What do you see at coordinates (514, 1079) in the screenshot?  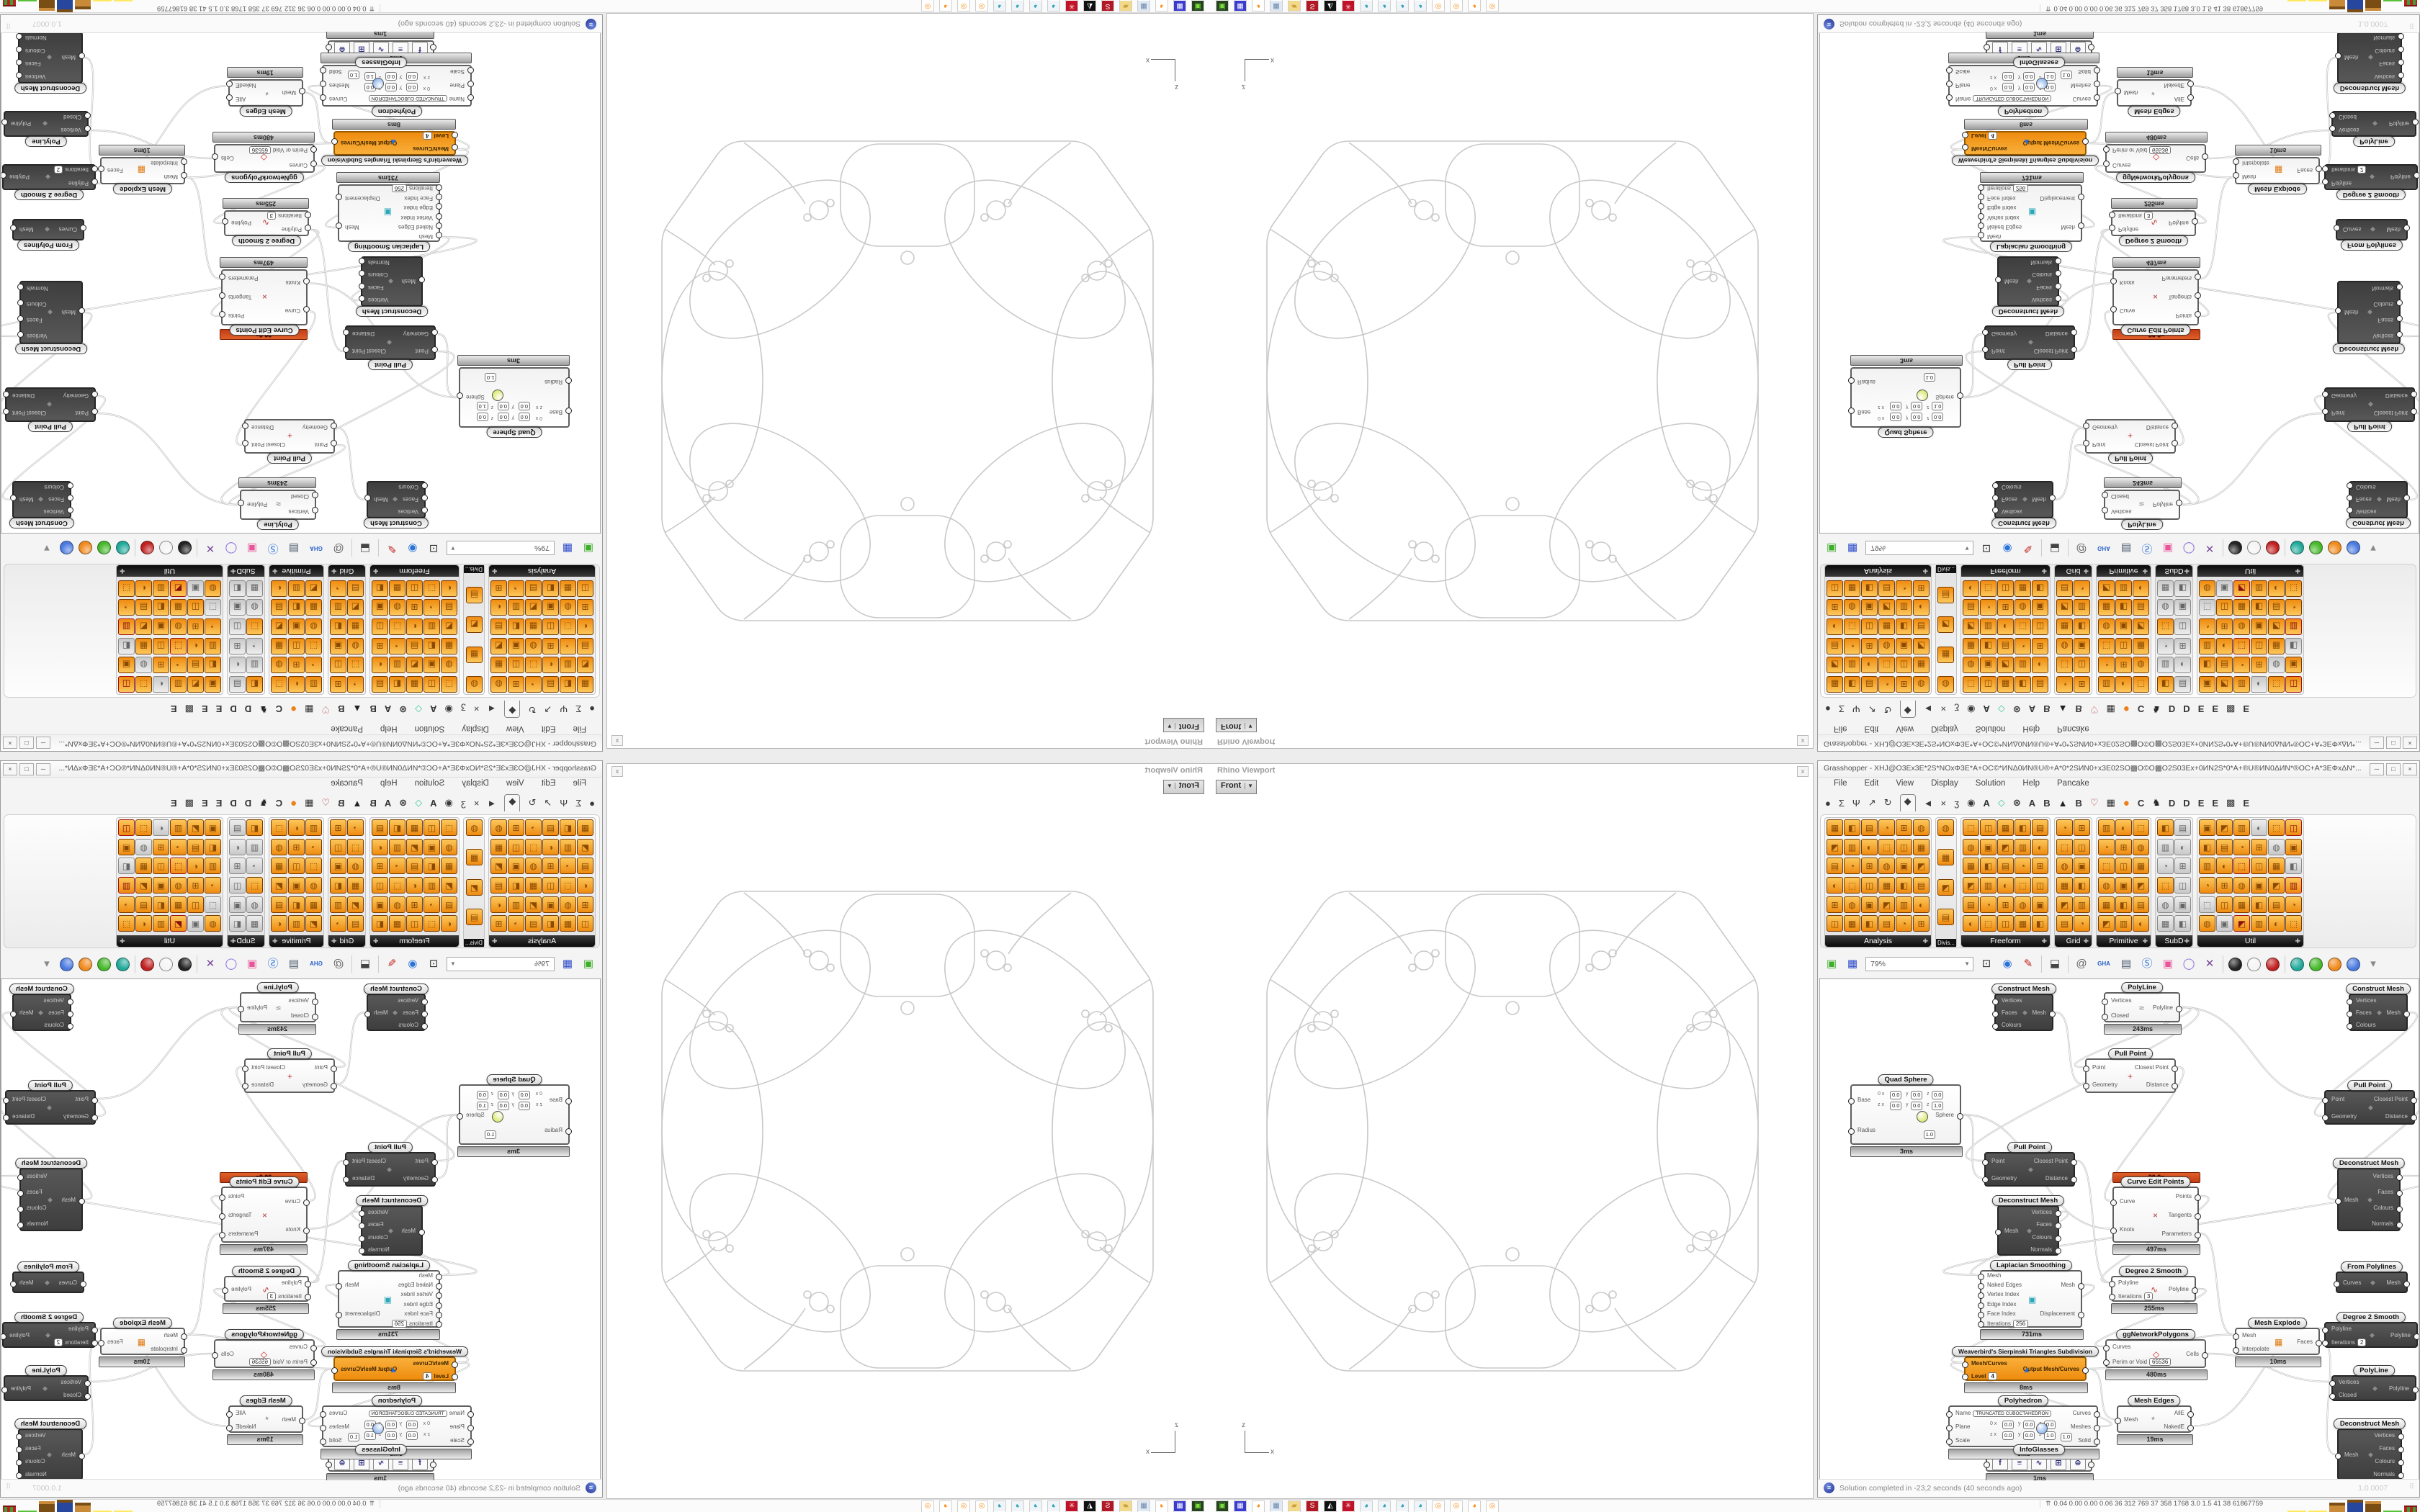 I see `node-label-qs: Quad Sphere` at bounding box center [514, 1079].